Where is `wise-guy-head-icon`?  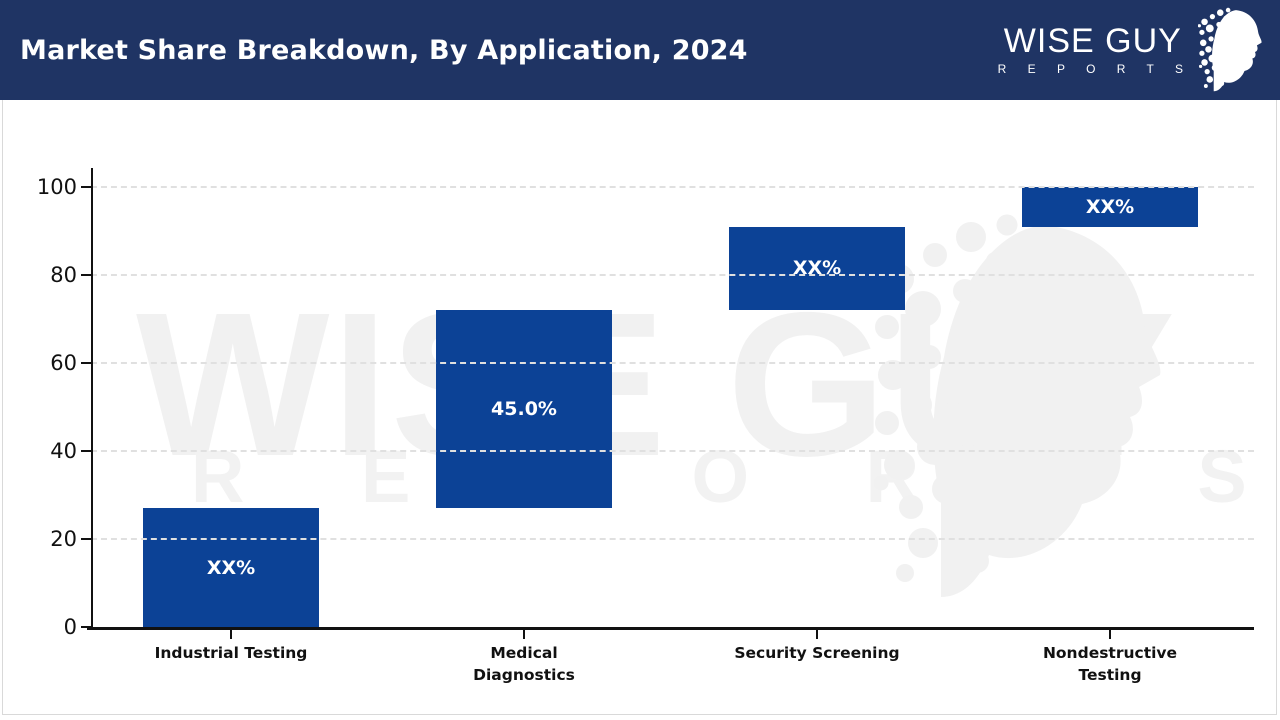 wise-guy-head-icon is located at coordinates (1230, 49).